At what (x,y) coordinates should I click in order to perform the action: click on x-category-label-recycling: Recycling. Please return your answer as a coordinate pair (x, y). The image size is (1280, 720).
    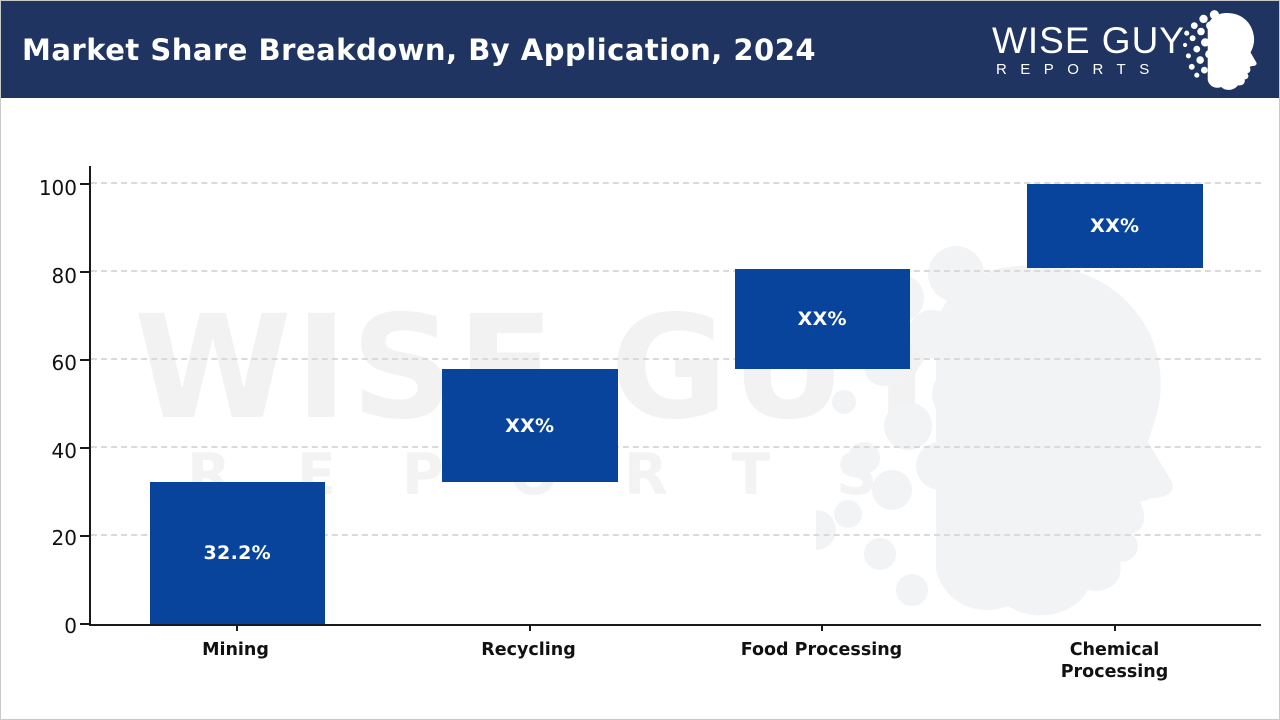
    Looking at the image, I should click on (528, 650).